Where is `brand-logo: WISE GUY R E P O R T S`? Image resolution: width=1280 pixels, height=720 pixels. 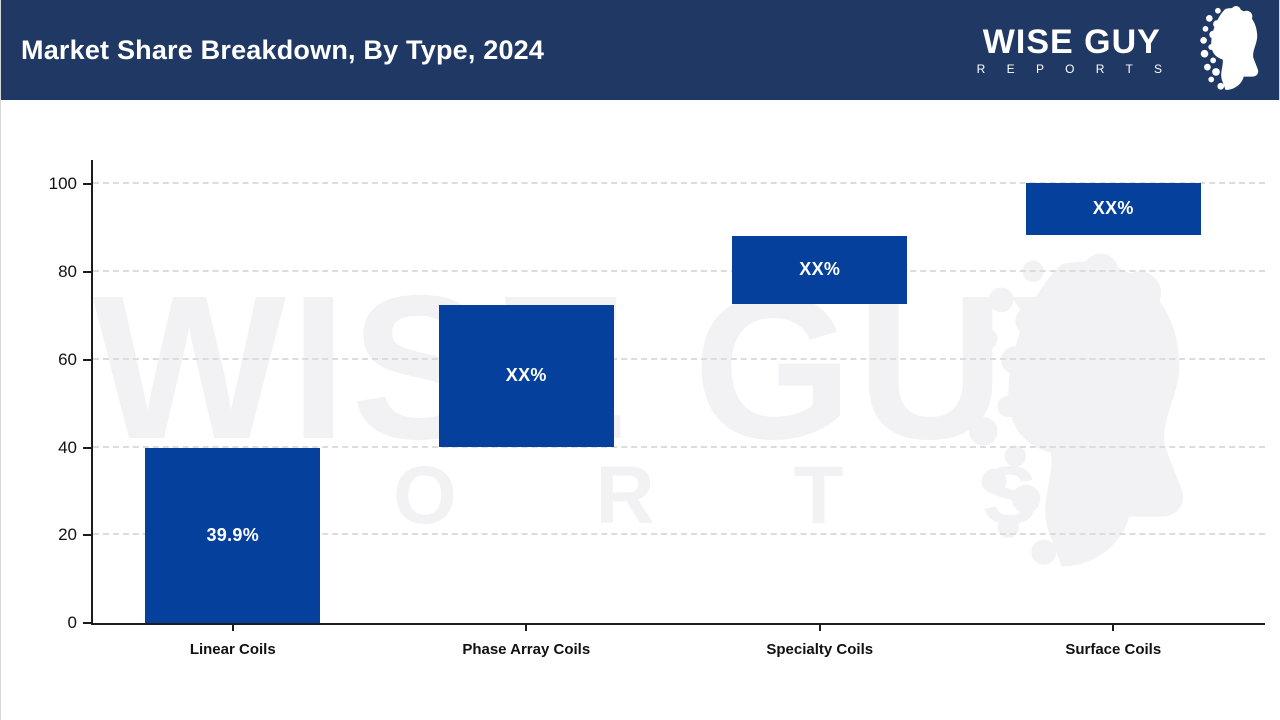 brand-logo: WISE GUY R E P O R T S is located at coordinates (1116, 50).